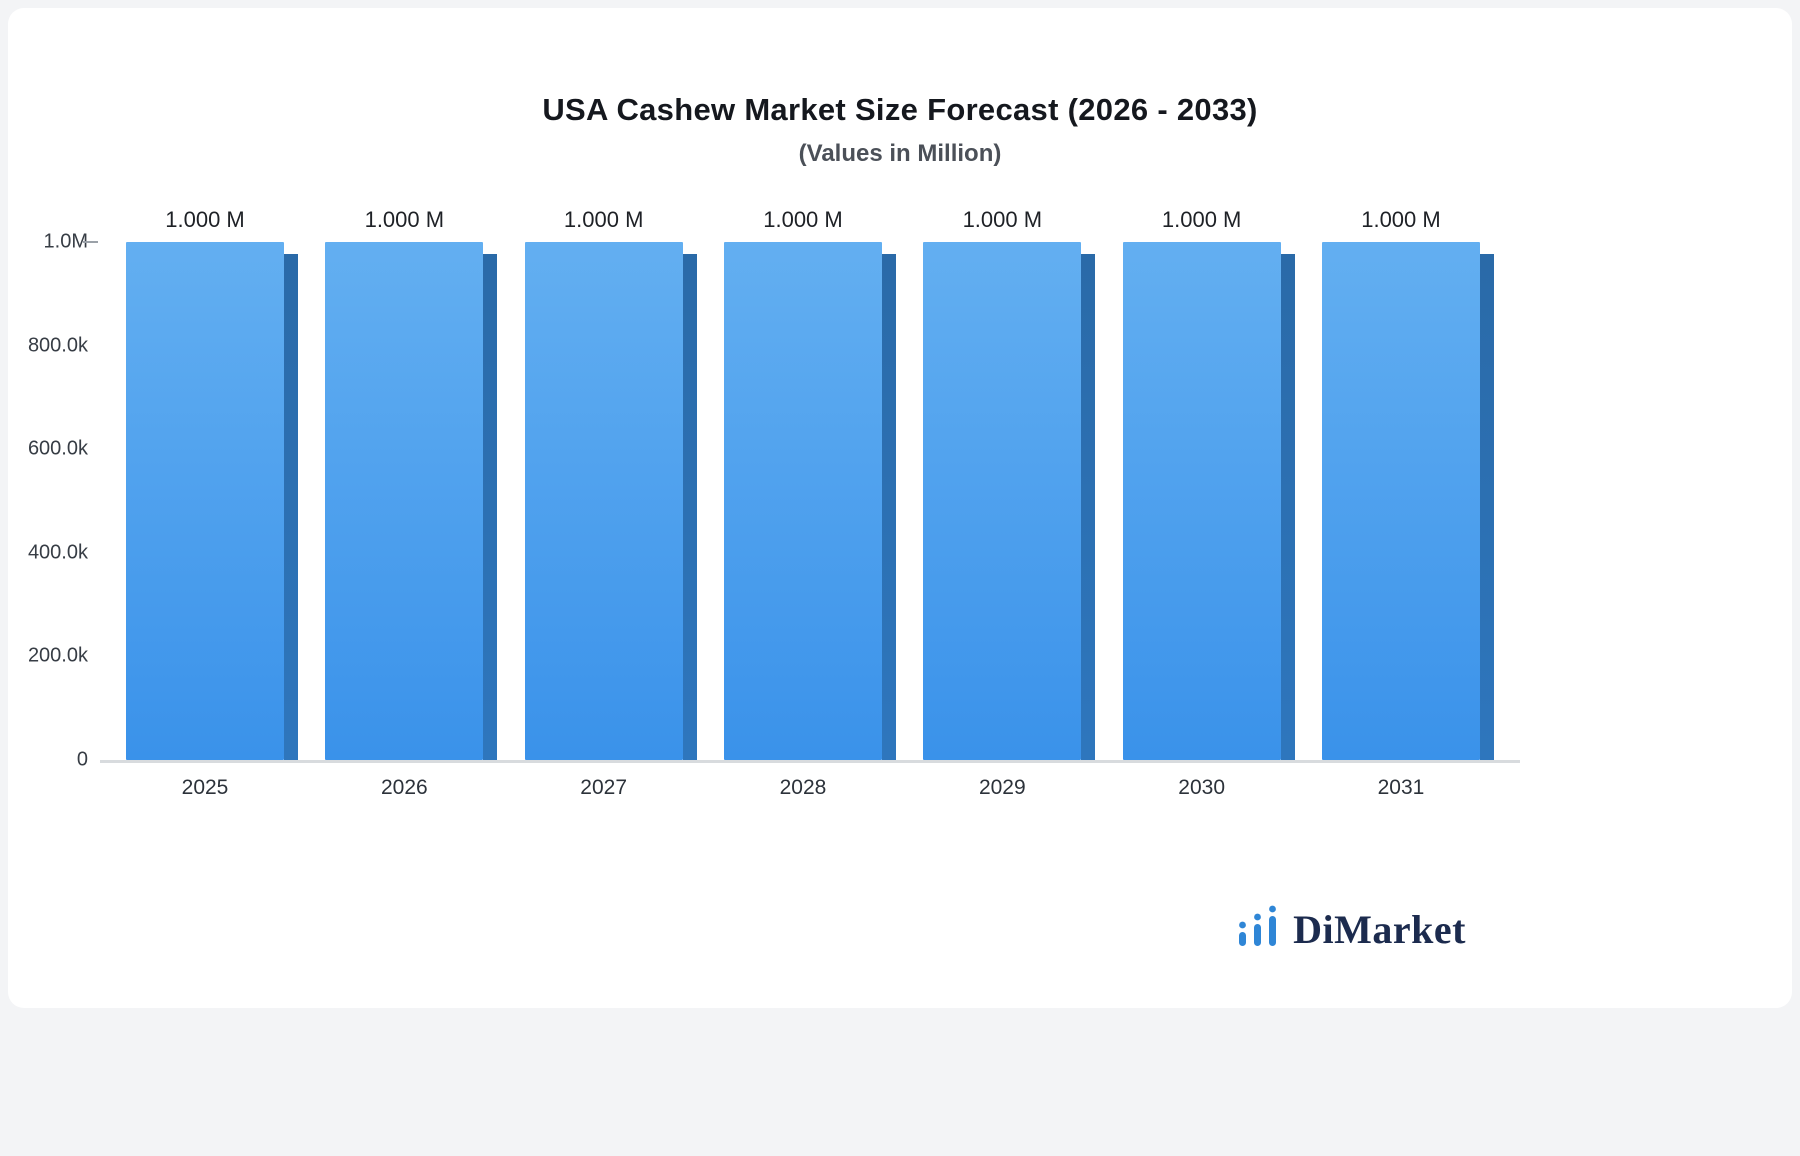  What do you see at coordinates (803, 787) in the screenshot?
I see `x-axis-label: 2028` at bounding box center [803, 787].